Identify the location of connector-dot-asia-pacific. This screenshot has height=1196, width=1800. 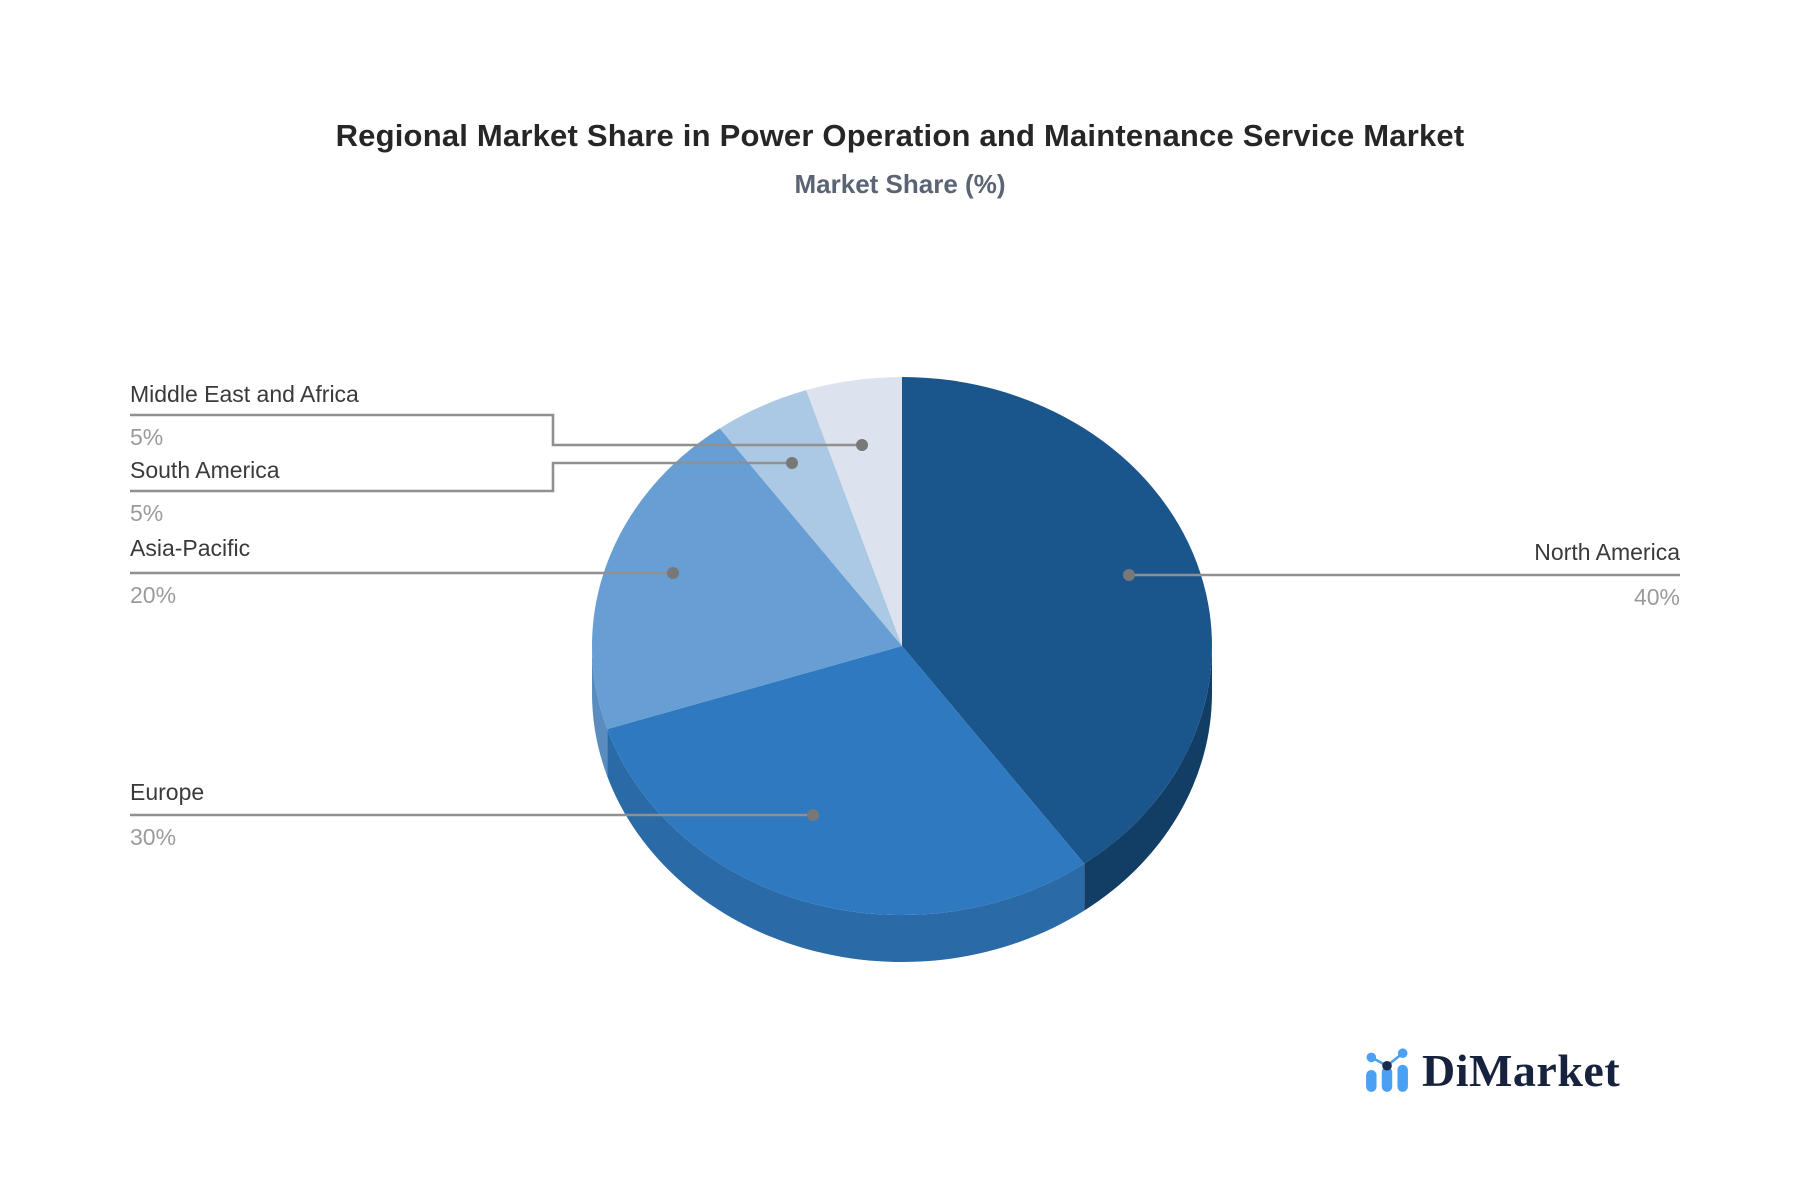
(673, 573).